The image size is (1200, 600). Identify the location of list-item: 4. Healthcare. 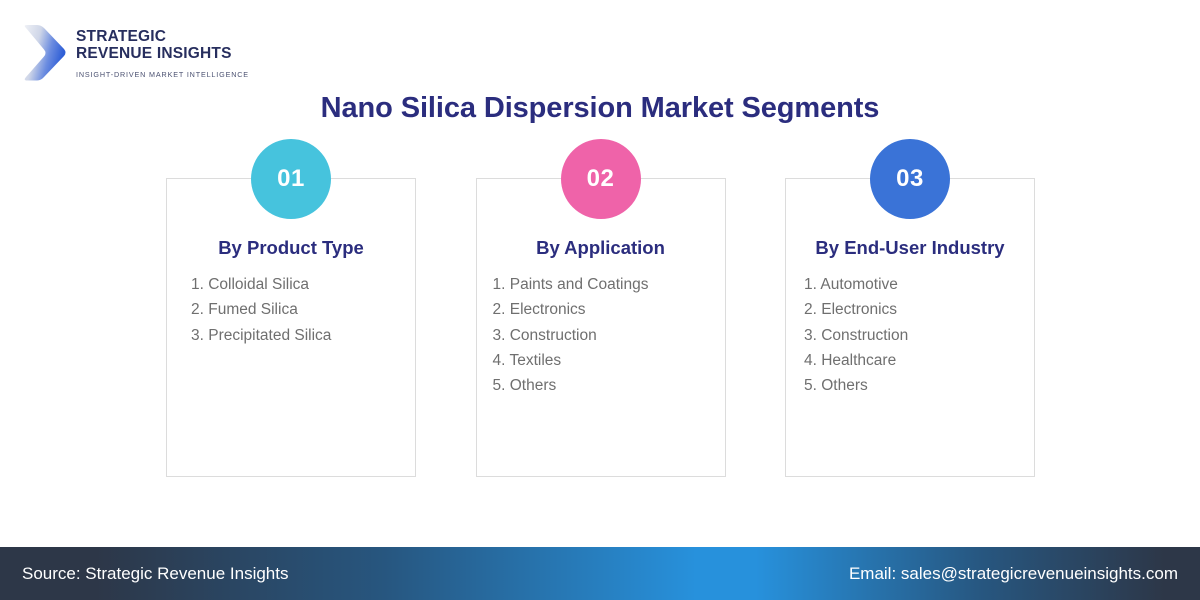
(850, 360).